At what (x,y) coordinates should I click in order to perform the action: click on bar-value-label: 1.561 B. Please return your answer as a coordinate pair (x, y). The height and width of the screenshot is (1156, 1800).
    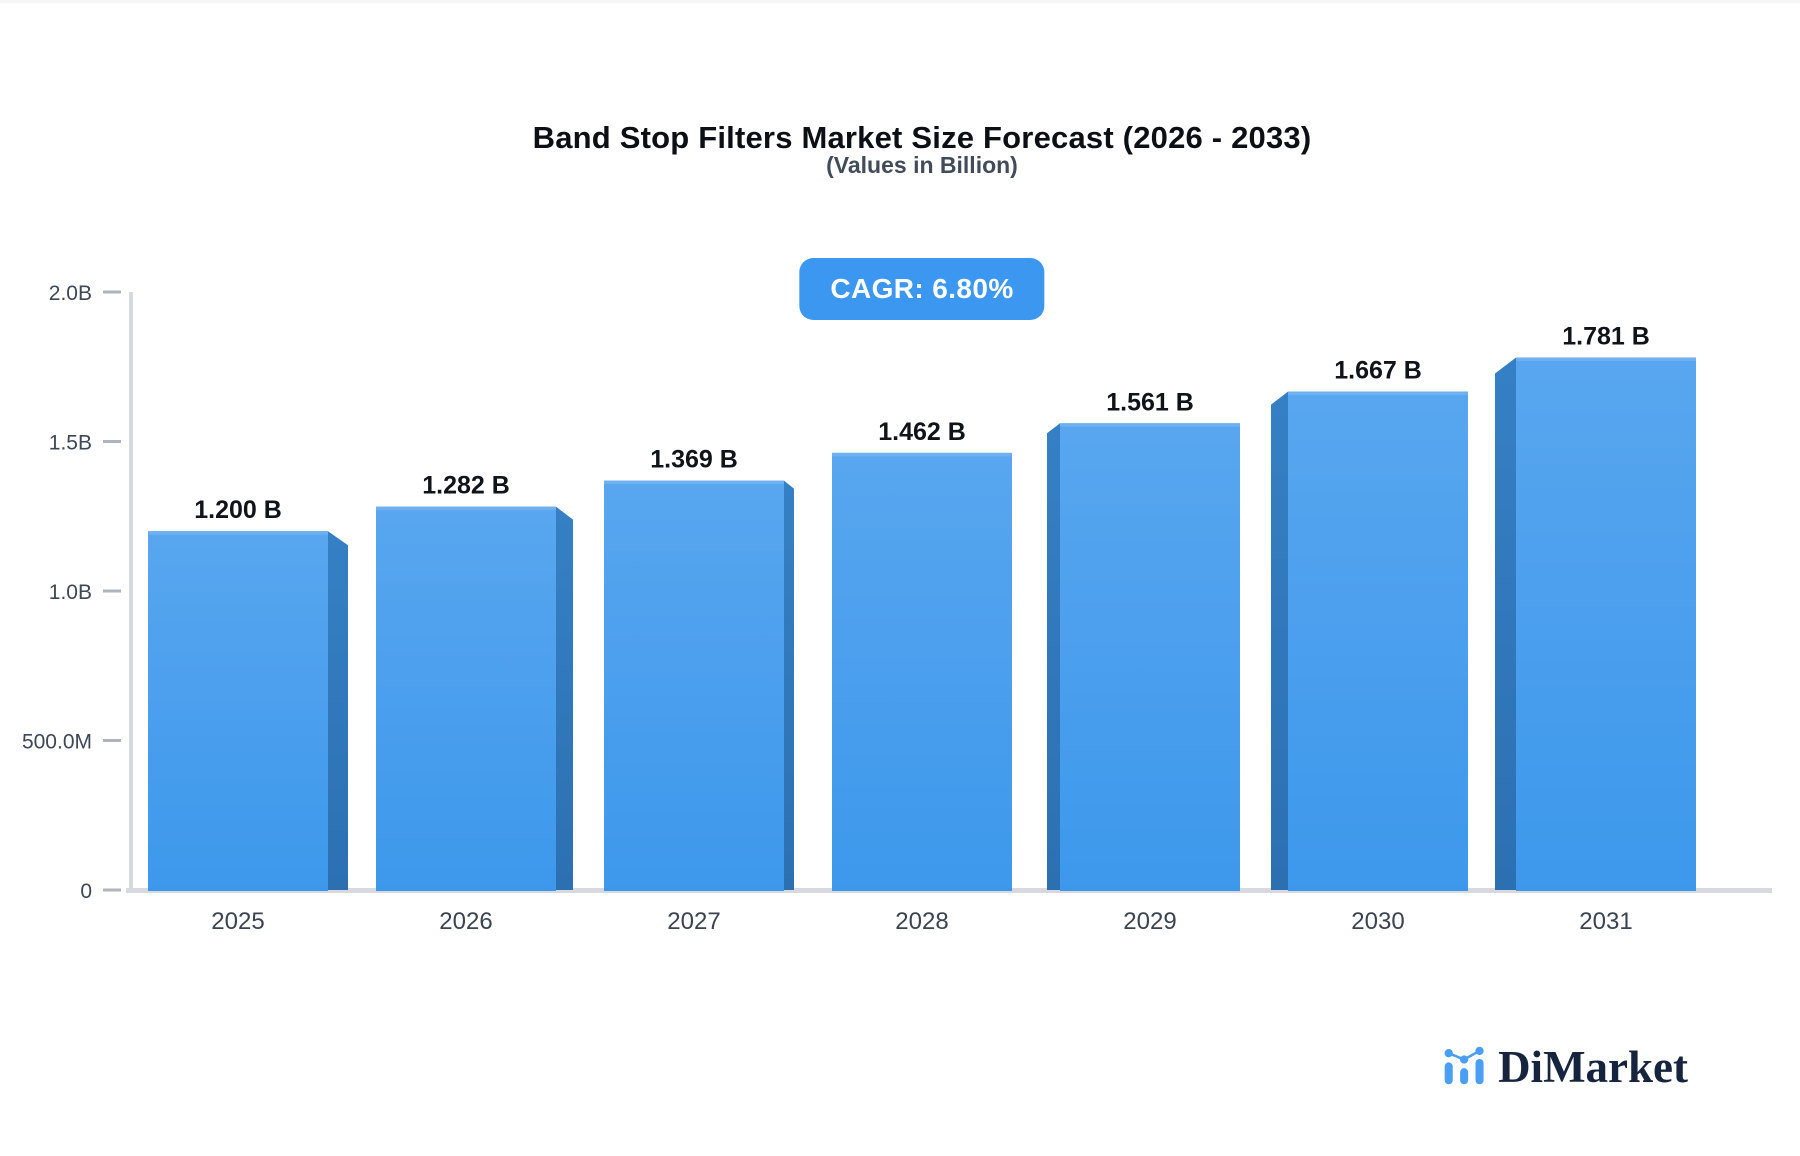
    Looking at the image, I should click on (1150, 402).